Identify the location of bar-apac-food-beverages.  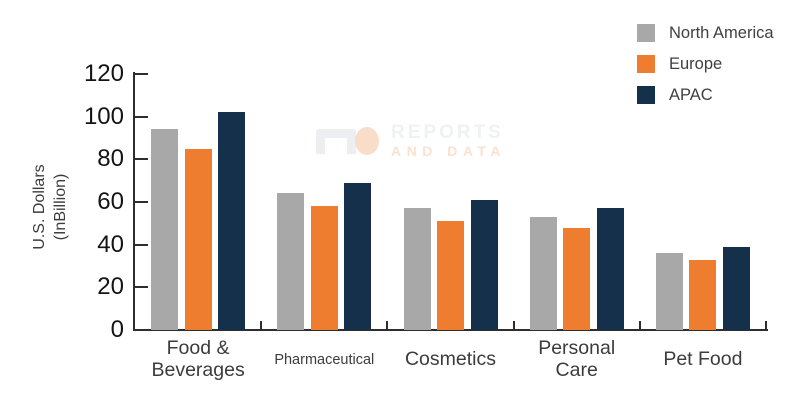
(232, 221).